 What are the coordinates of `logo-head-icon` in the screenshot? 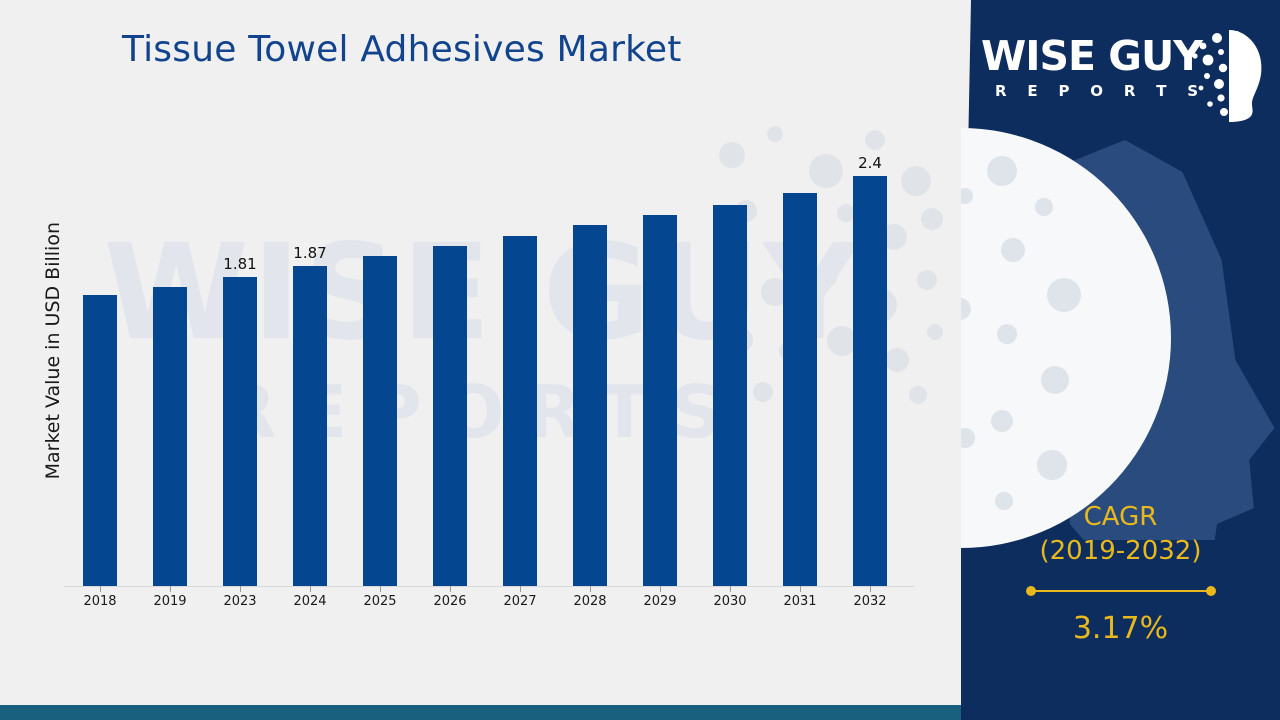 It's located at (1227, 76).